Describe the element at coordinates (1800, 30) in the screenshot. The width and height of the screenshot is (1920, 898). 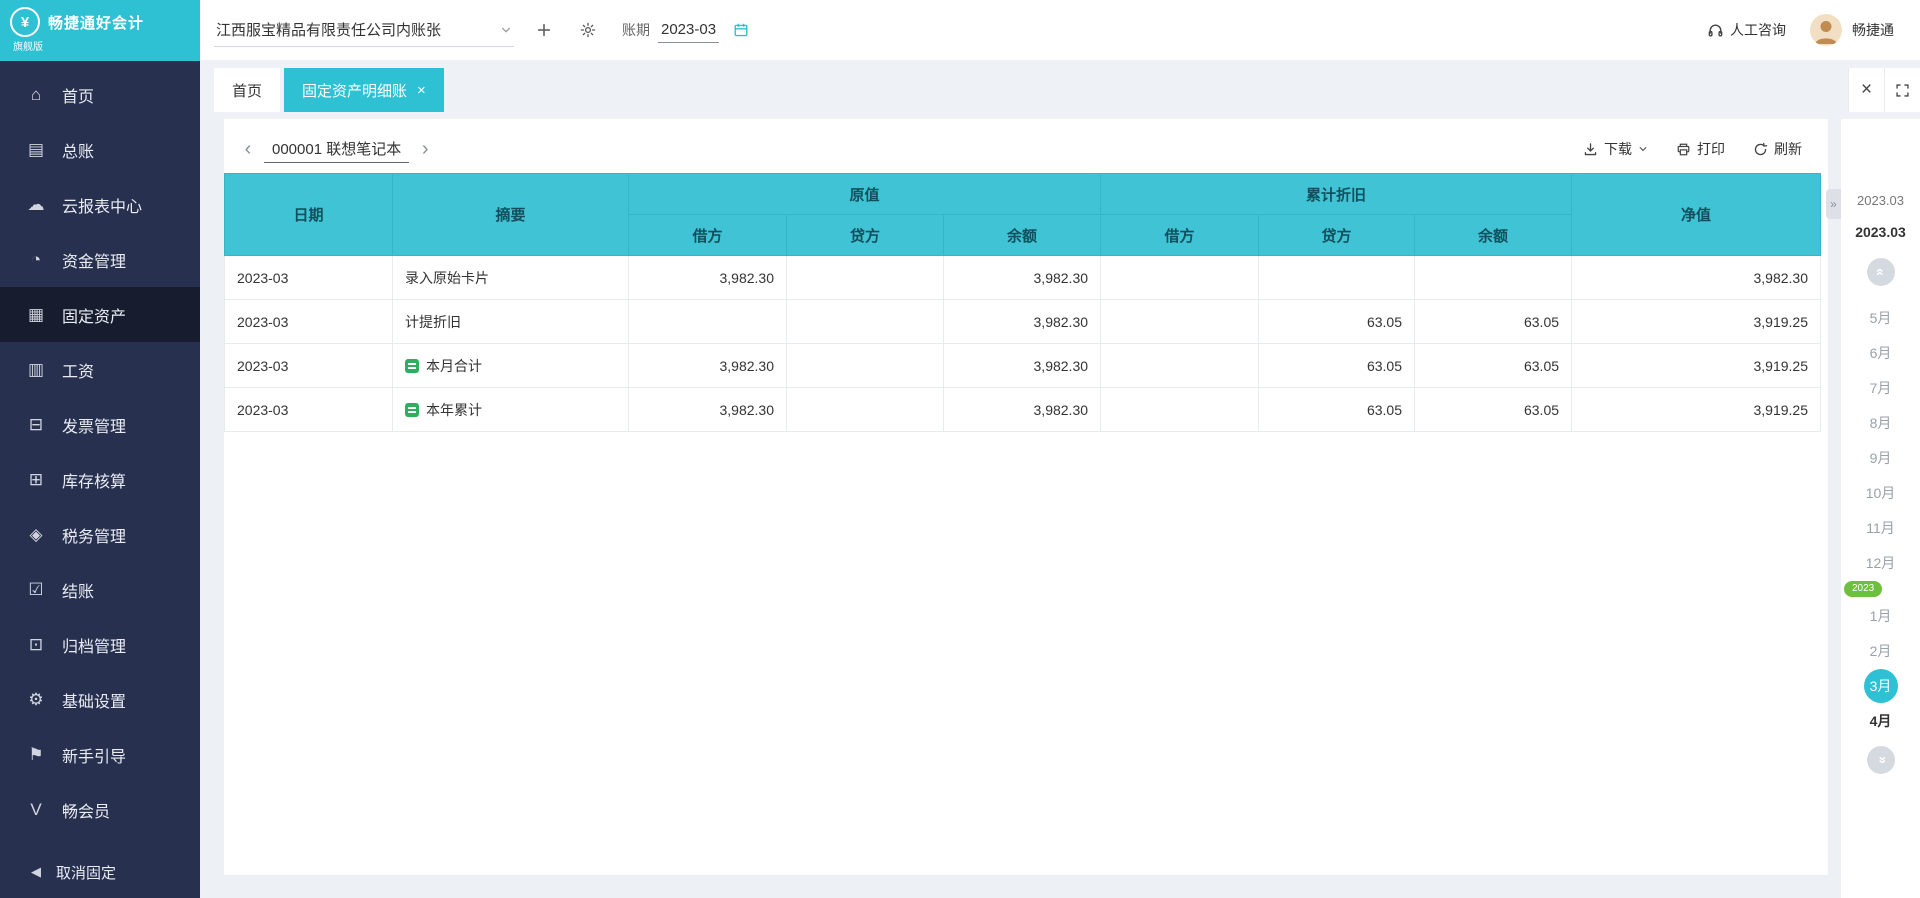
I see `topbar-right: 人工咨询 畅捷通` at that location.